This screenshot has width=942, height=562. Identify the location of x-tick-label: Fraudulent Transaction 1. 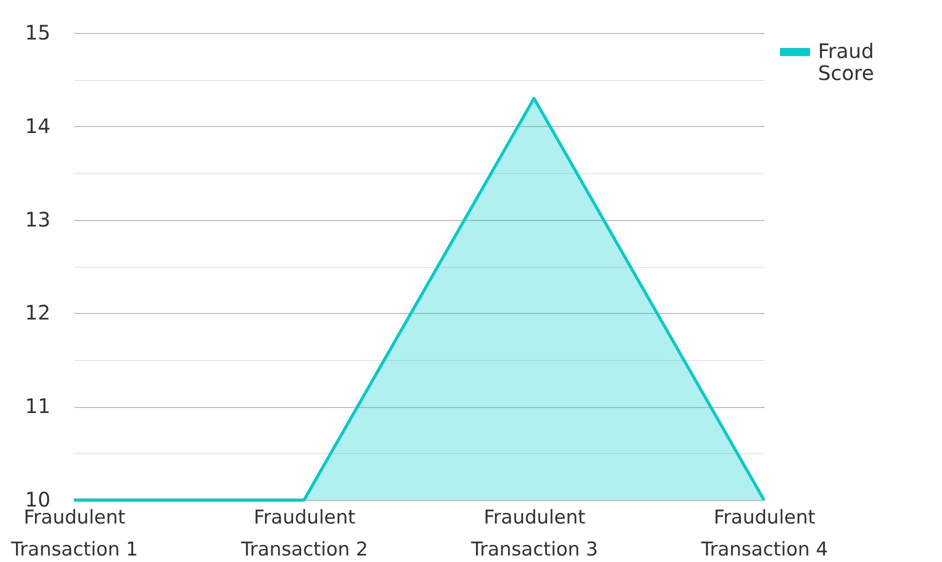
(74, 533).